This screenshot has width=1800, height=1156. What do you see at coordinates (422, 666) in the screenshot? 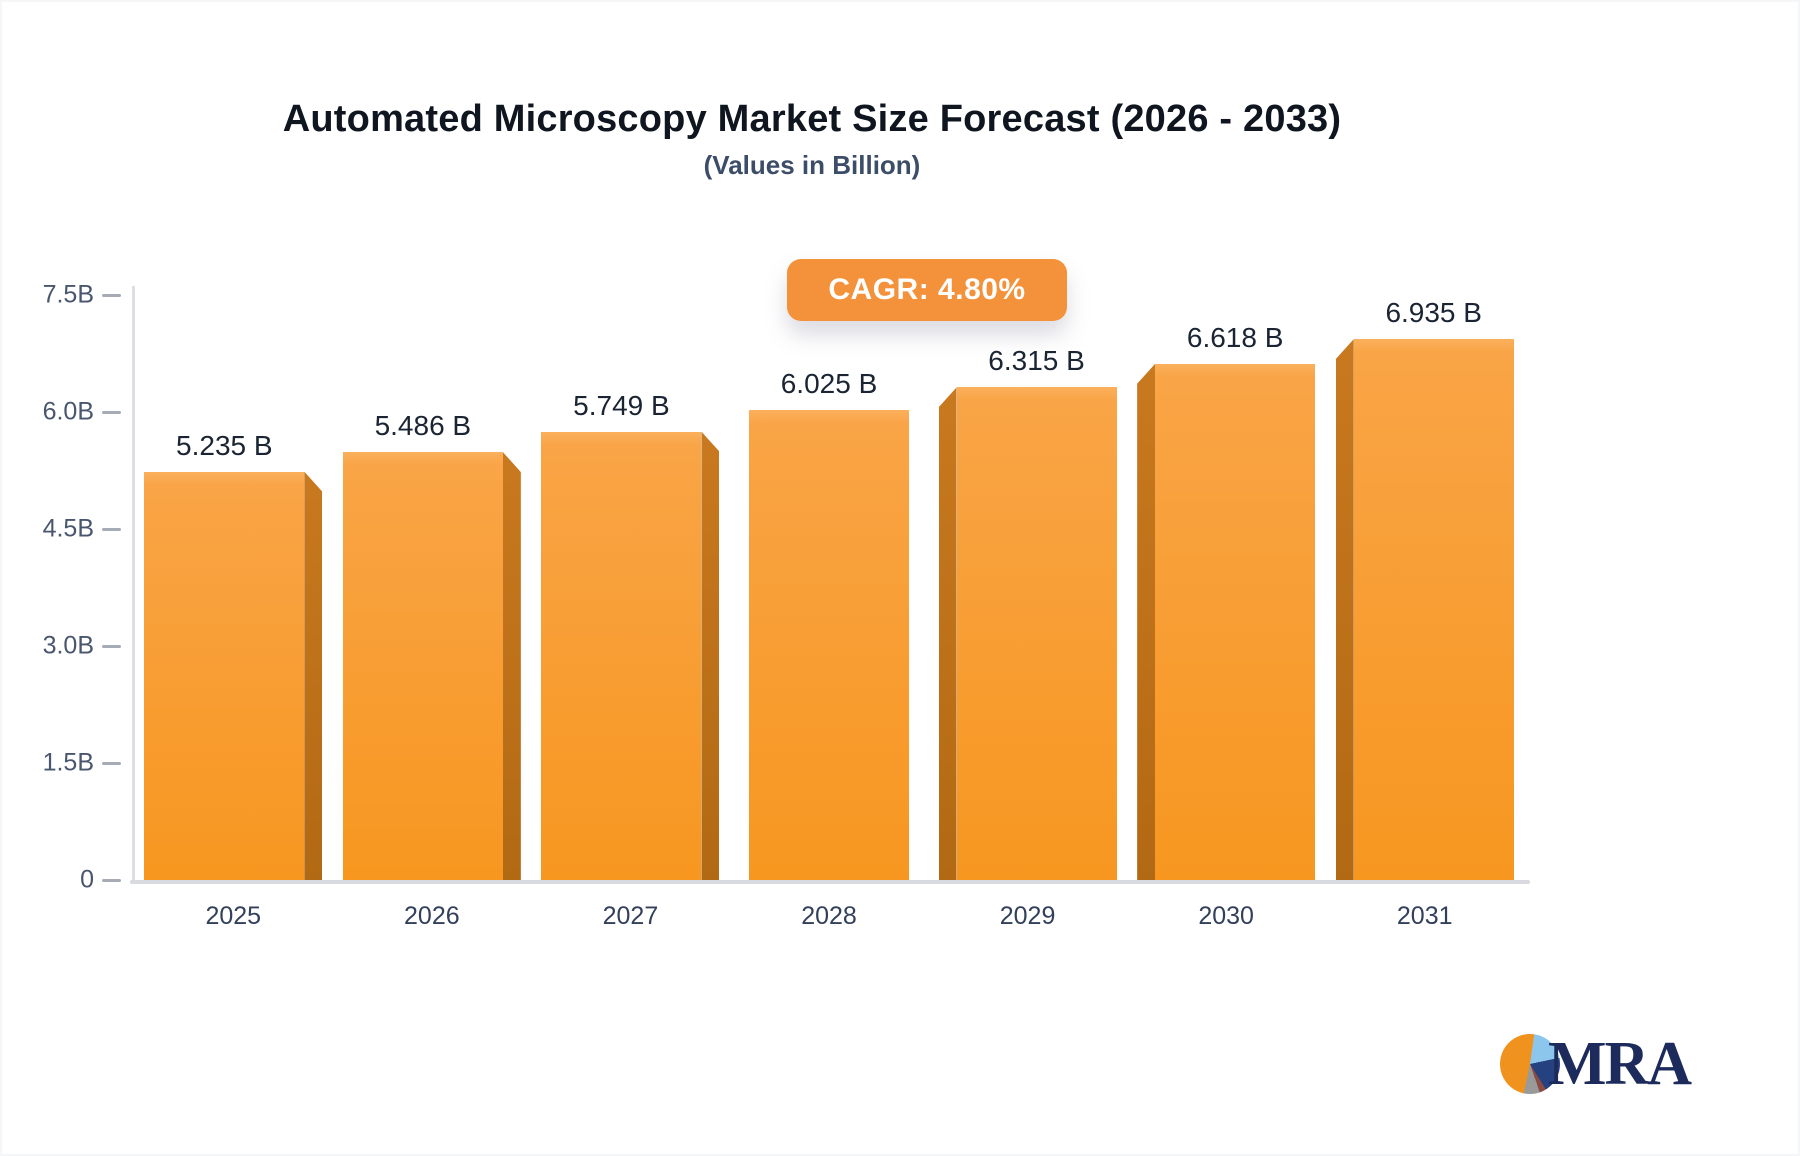
I see `bar-2026` at bounding box center [422, 666].